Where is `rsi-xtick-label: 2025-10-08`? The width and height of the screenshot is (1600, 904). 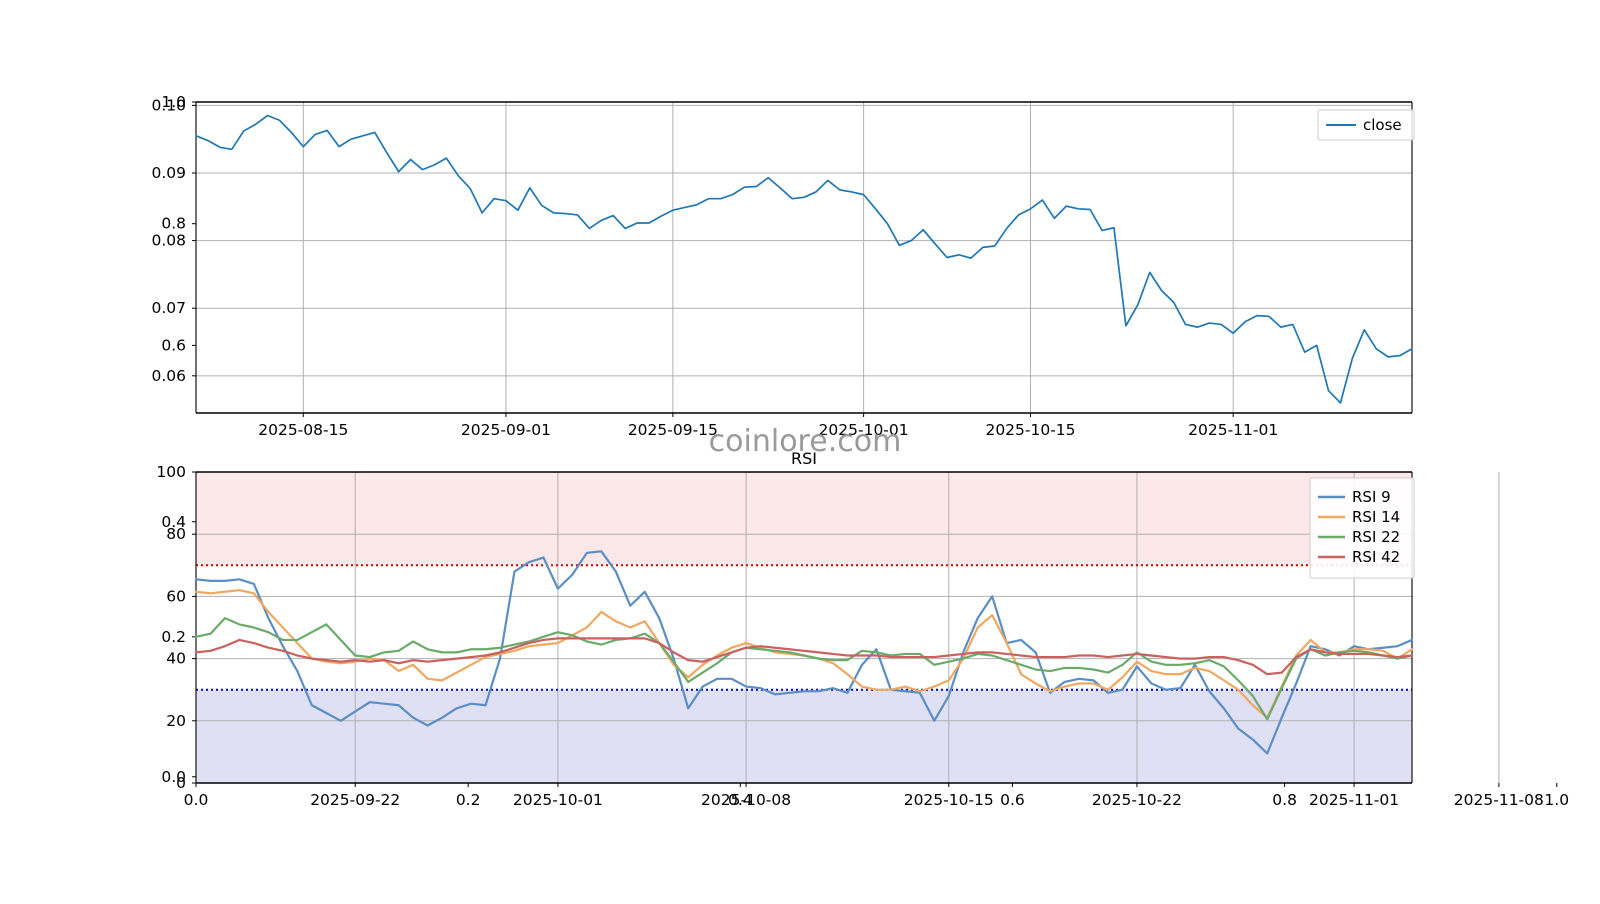
rsi-xtick-label: 2025-10-08 is located at coordinates (746, 800).